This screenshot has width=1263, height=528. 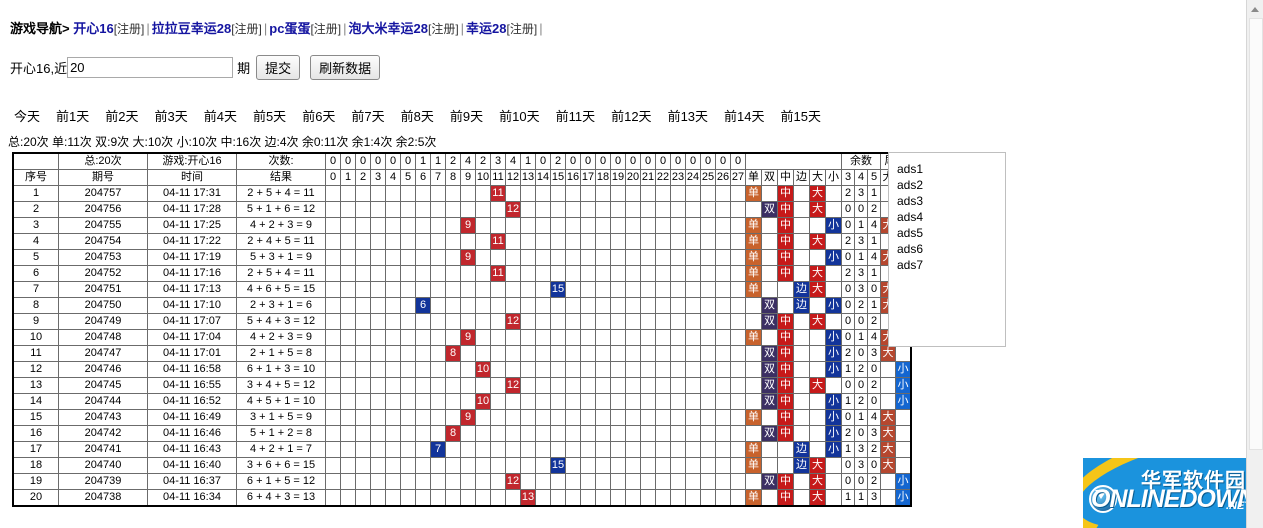 I want to click on nav-register-link-1: [注册], so click(x=129, y=29).